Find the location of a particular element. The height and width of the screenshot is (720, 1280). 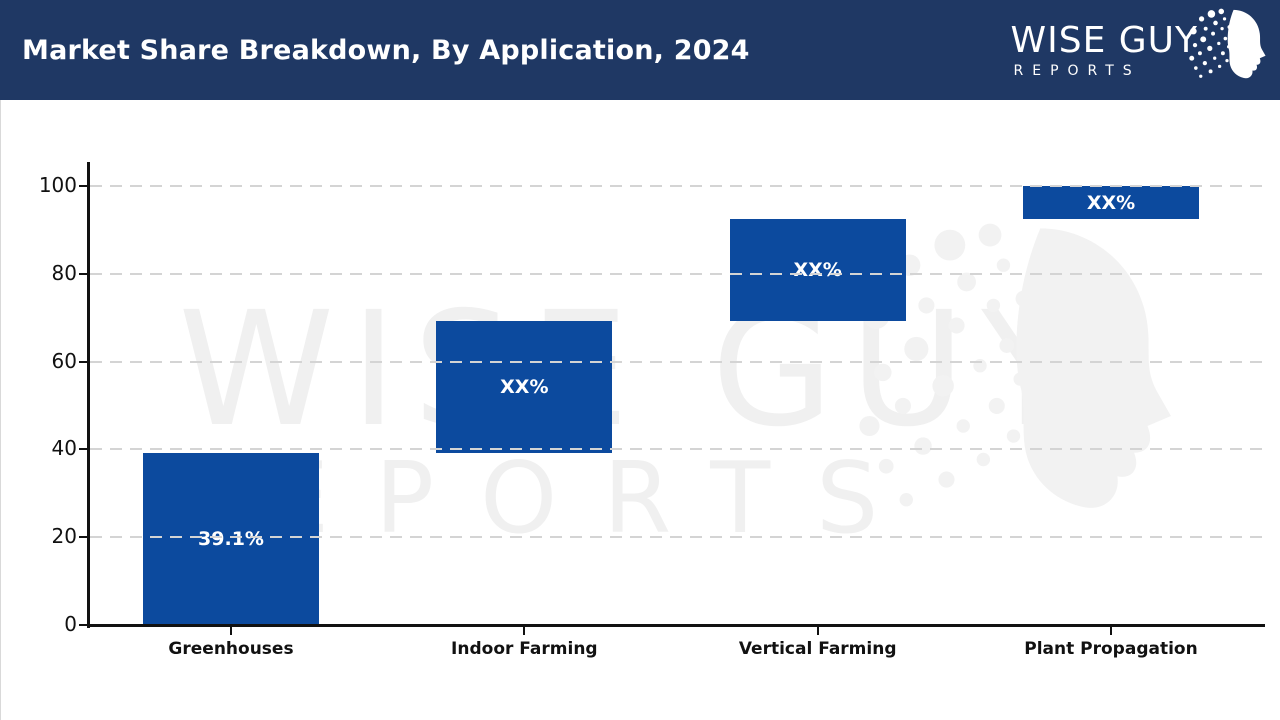

logo-text: WISE GUY REPORTS is located at coordinates (1104, 49).